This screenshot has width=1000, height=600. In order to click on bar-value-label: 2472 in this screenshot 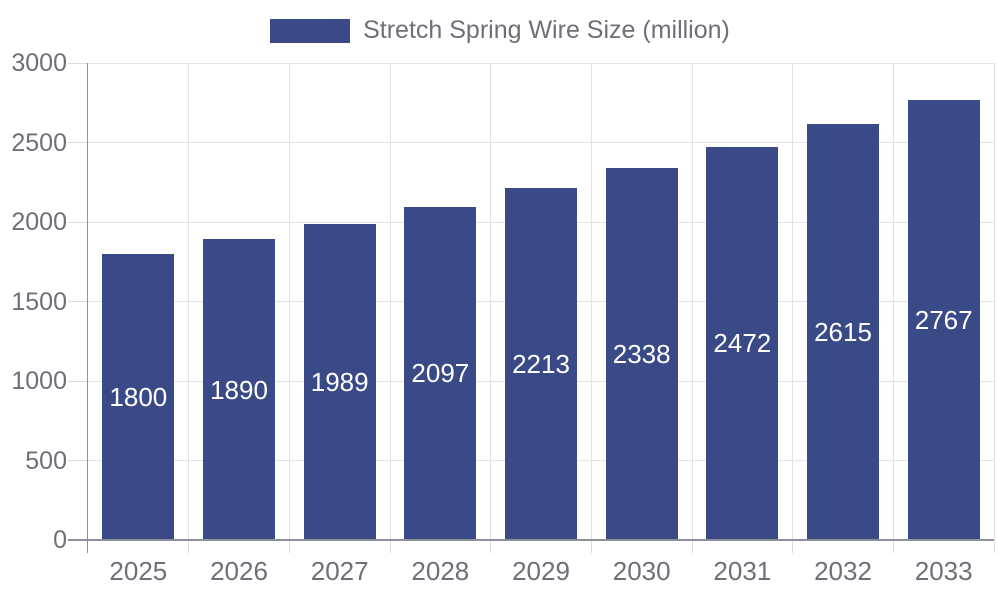, I will do `click(742, 343)`.